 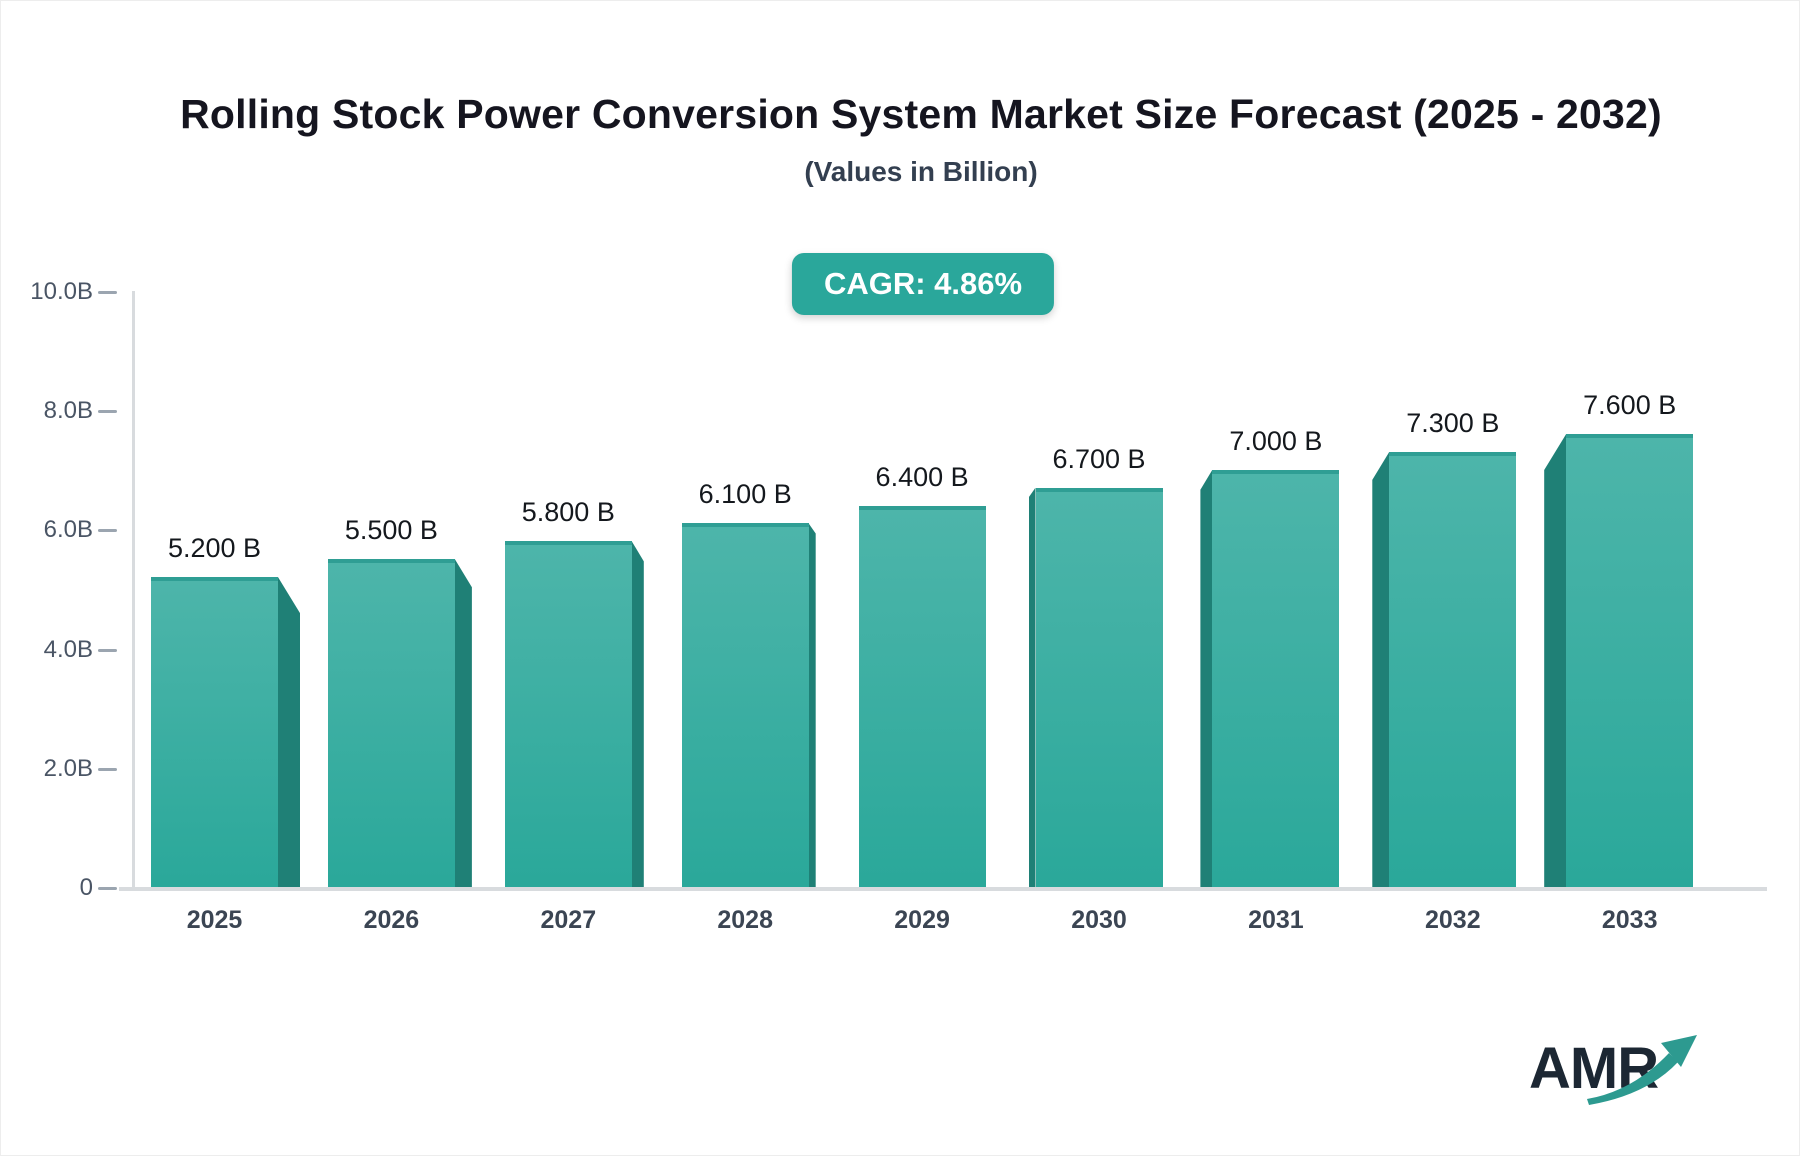 I want to click on bar-value-label: 7.600 B, so click(x=1630, y=405).